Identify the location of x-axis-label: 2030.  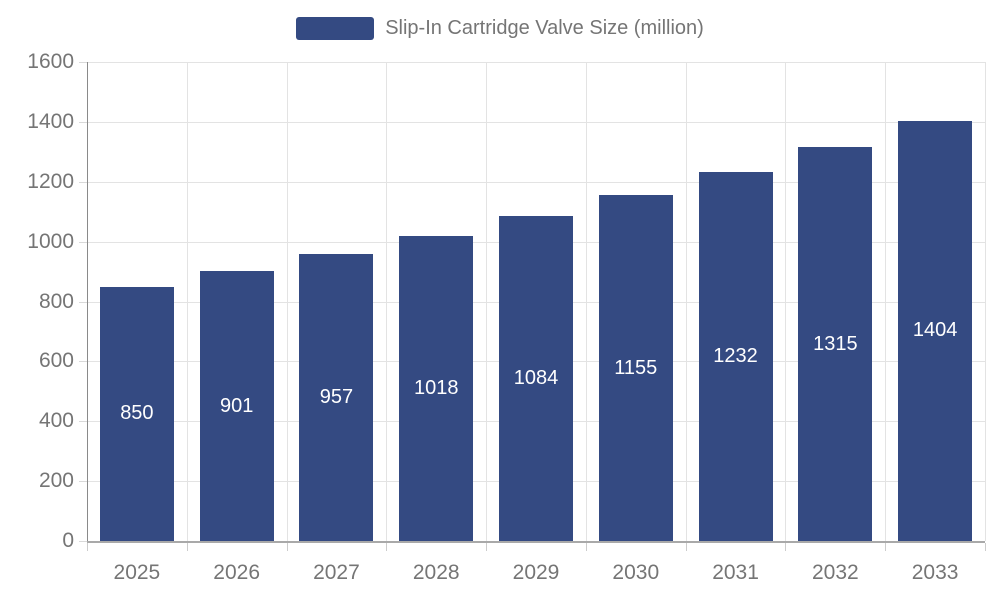
(636, 572).